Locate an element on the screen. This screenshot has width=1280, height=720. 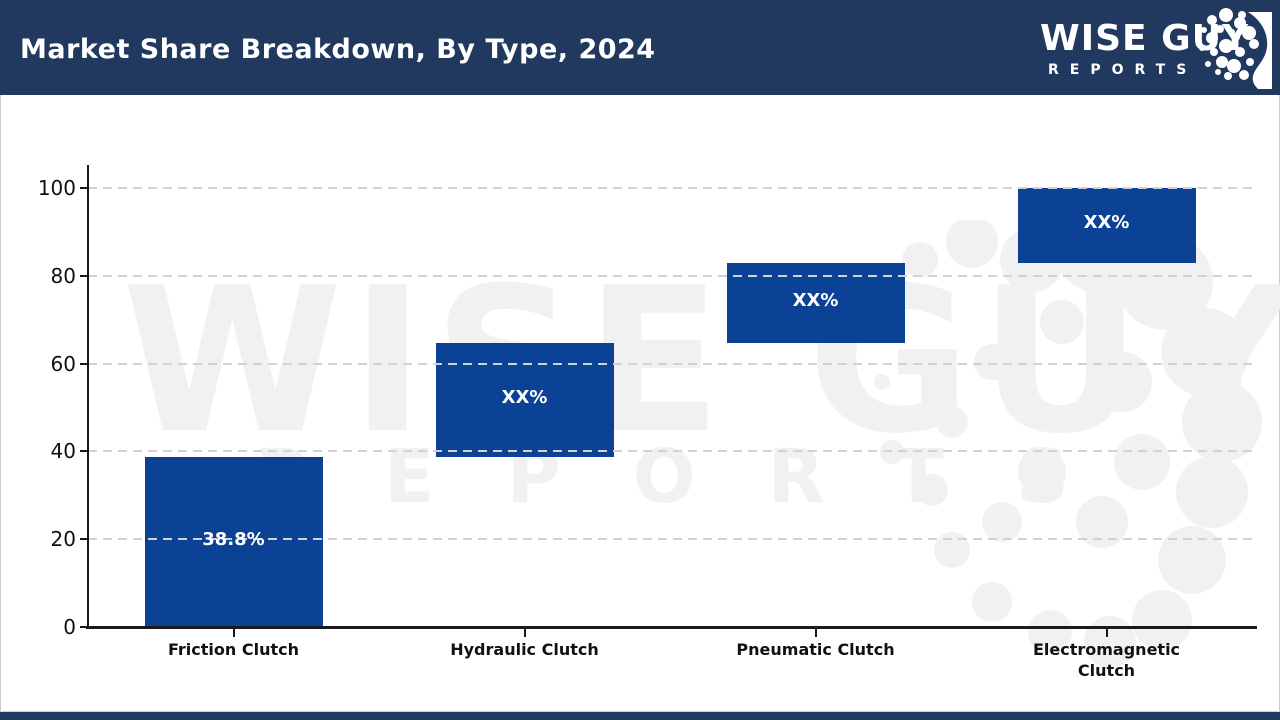
y-tick-label-20: 20 is located at coordinates (63, 539).